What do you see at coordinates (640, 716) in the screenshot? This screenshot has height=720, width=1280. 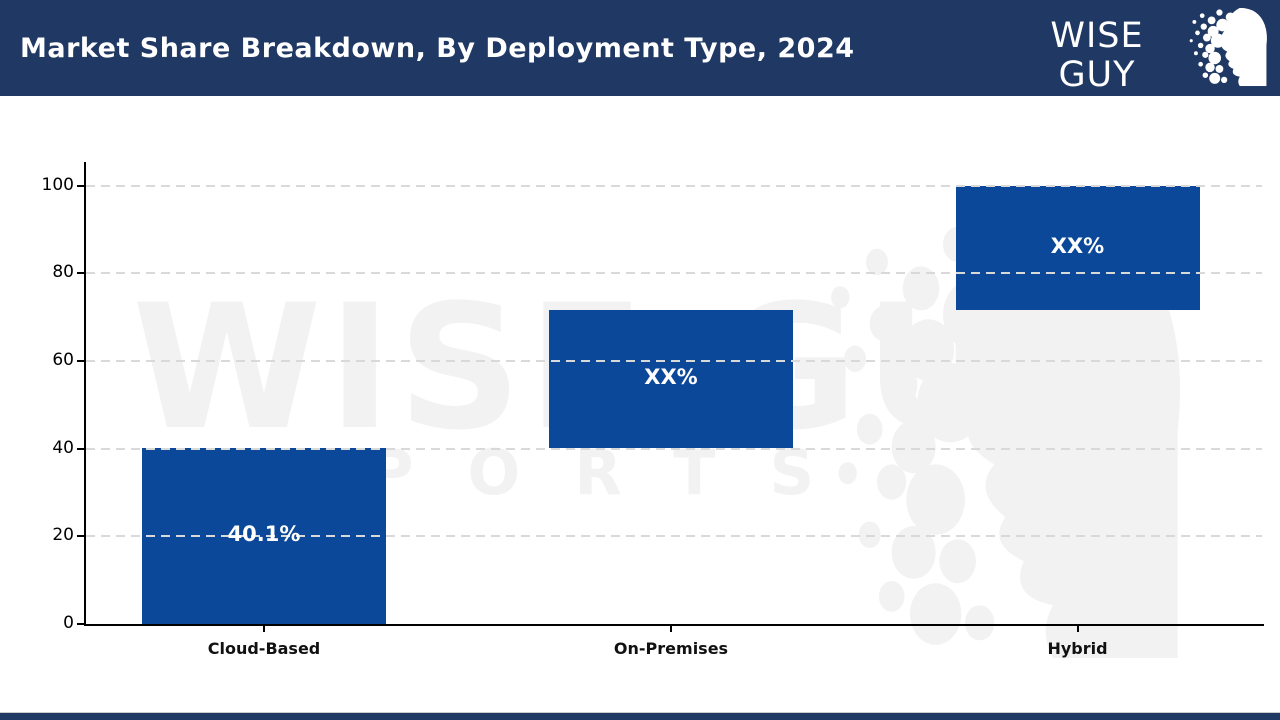 I see `footer-bar` at bounding box center [640, 716].